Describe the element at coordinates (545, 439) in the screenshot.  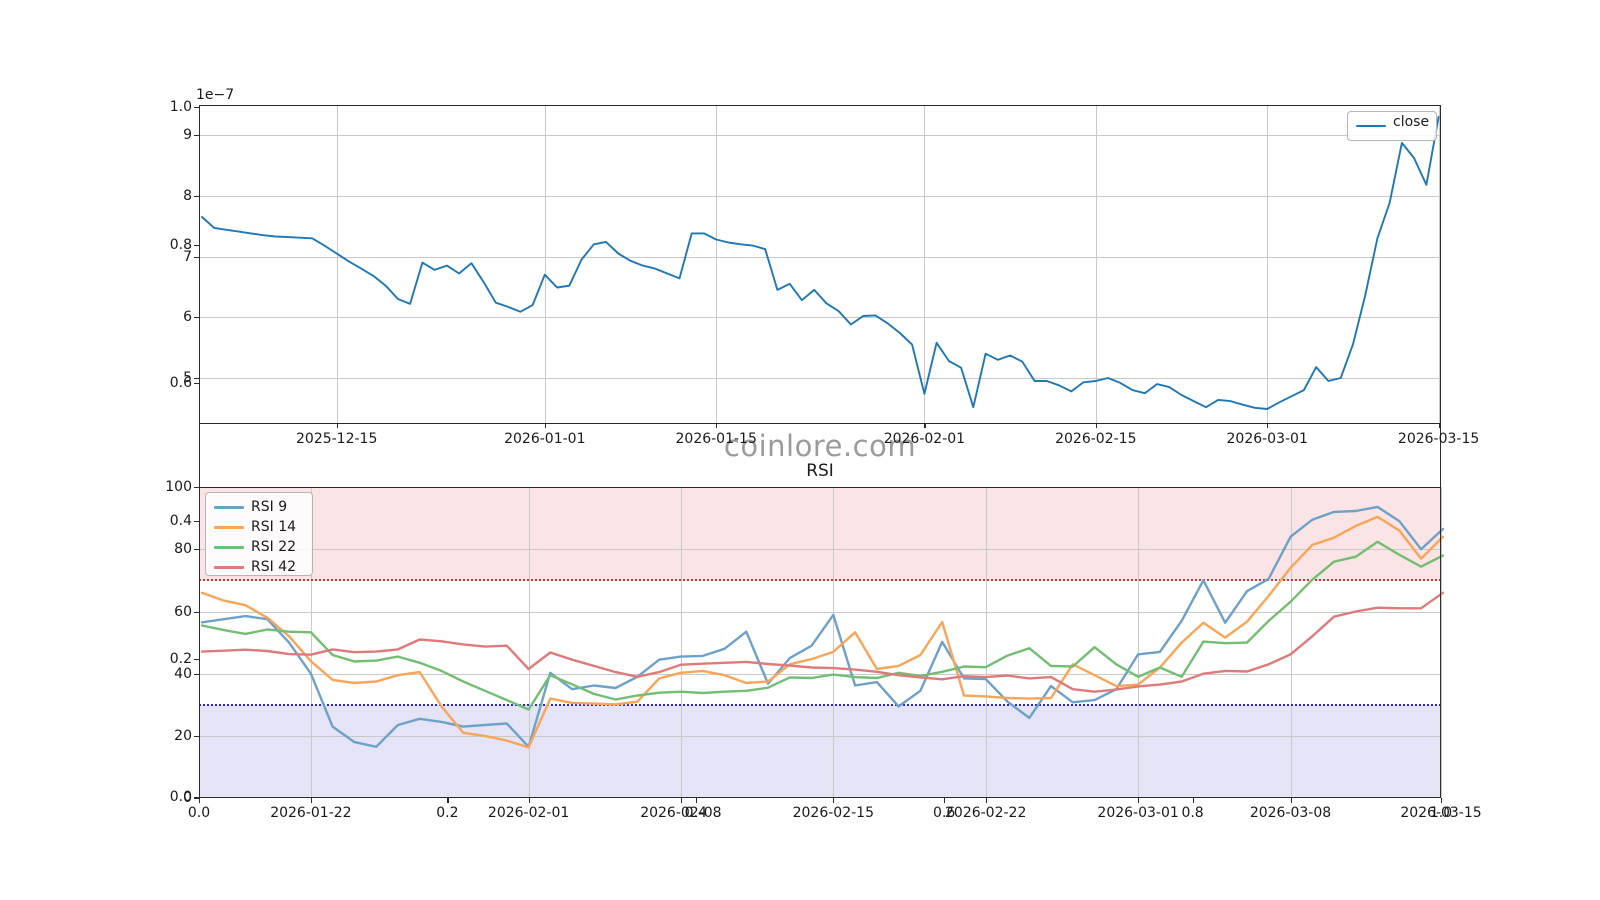
I see `price-x-tick-label: 2026-01-01` at that location.